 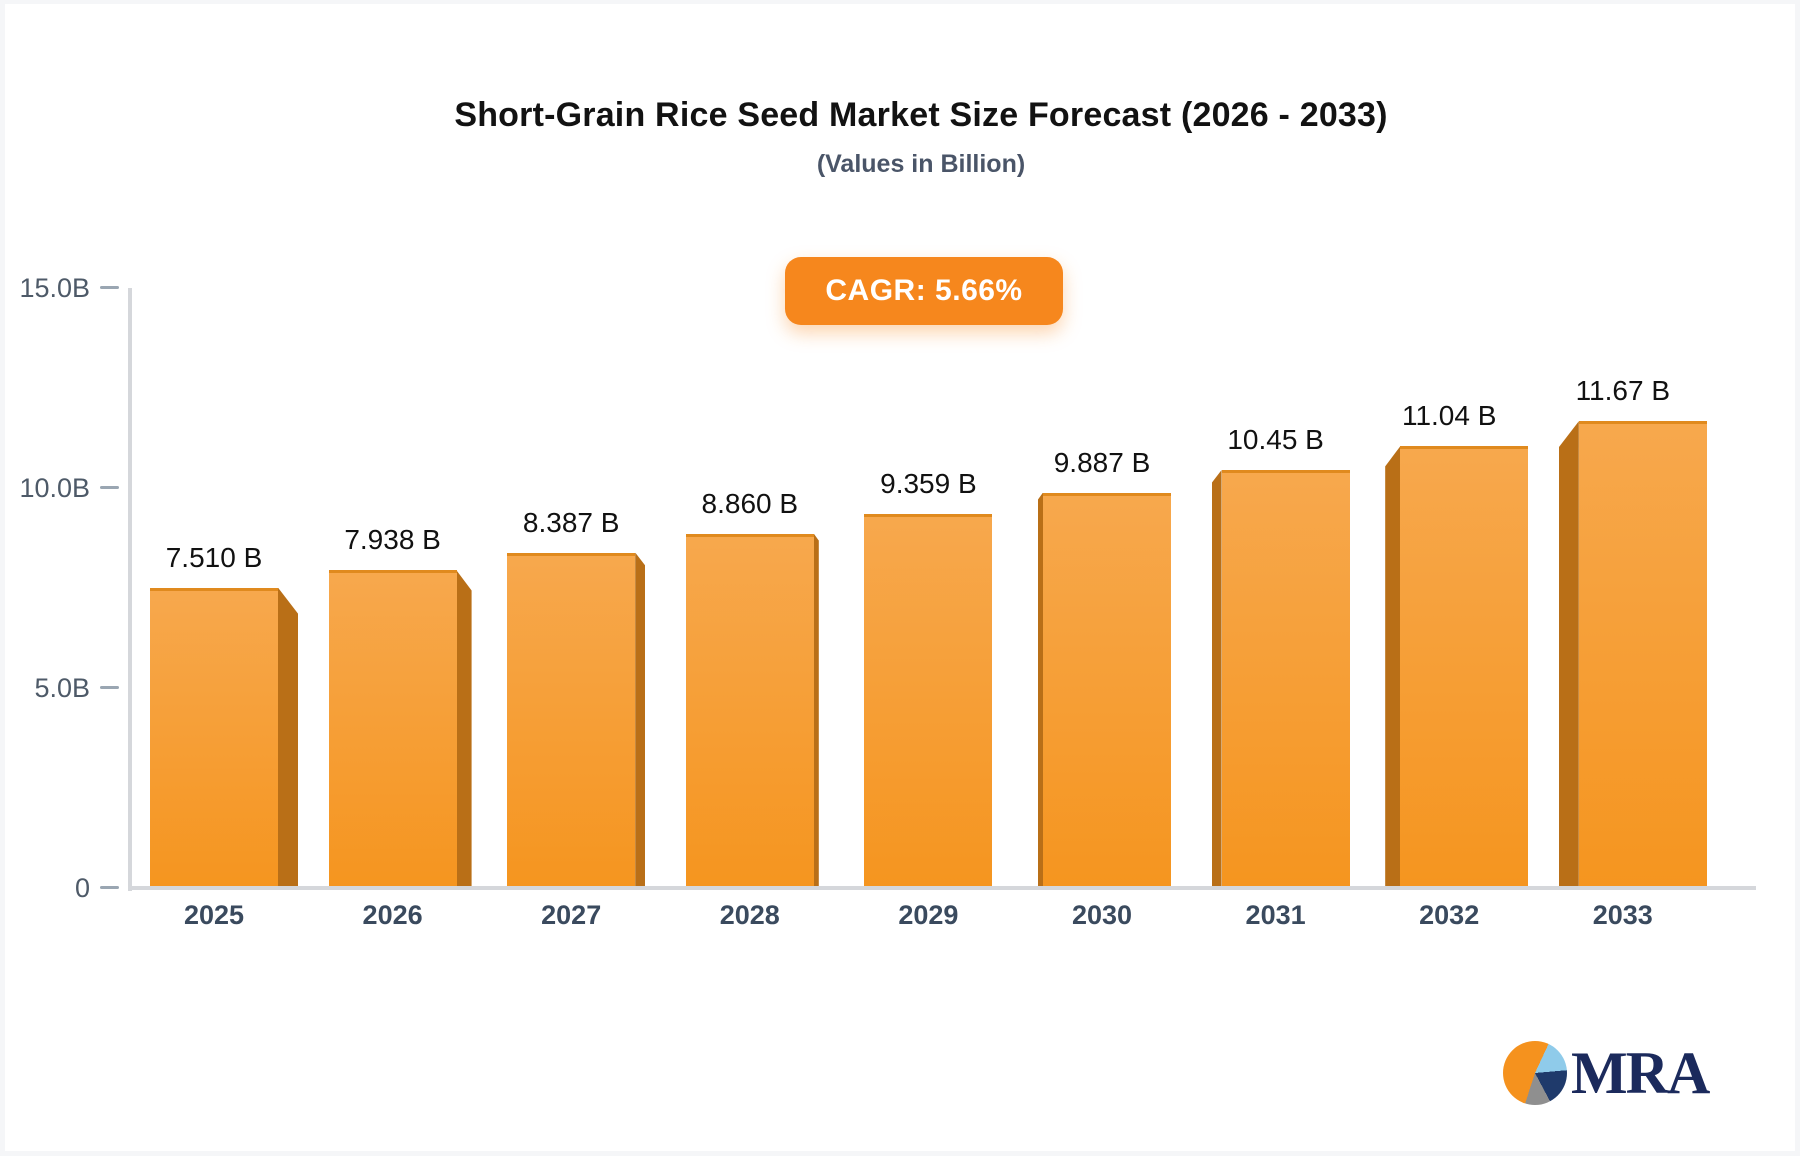 What do you see at coordinates (54, 488) in the screenshot?
I see `y-axis-tick-label: 10.0B` at bounding box center [54, 488].